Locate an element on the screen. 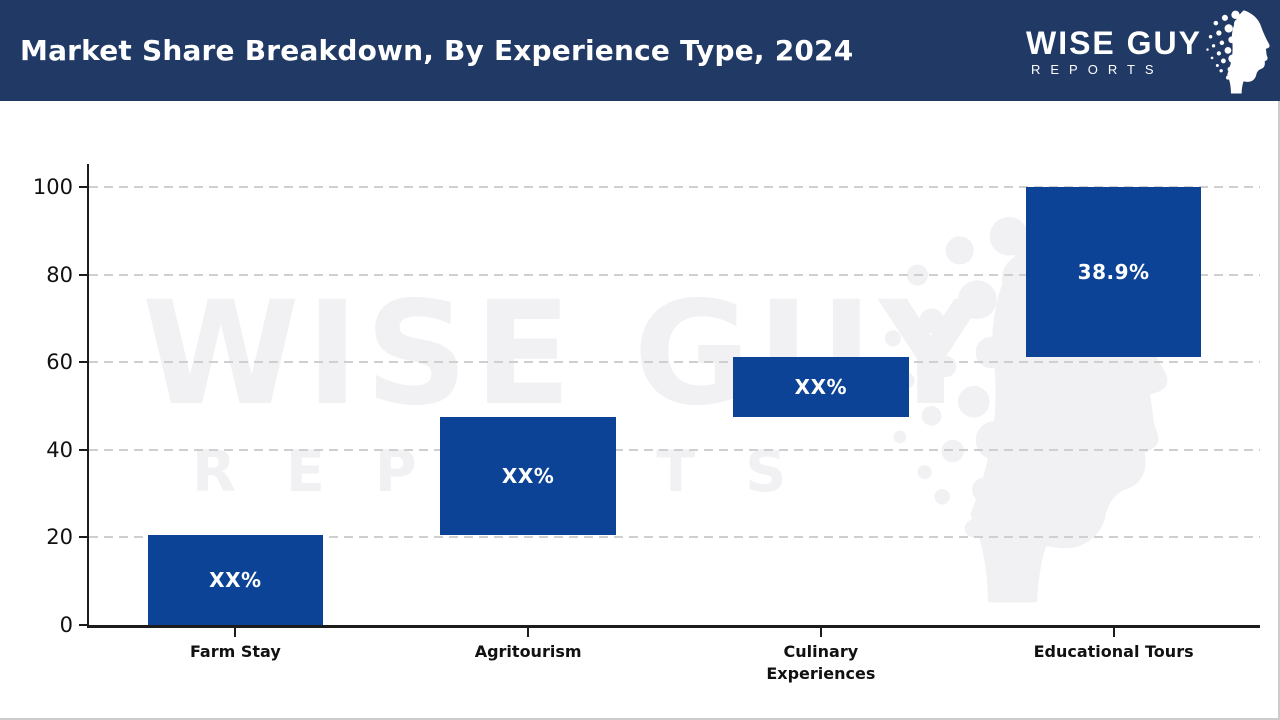 The height and width of the screenshot is (720, 1280). y-tick-label: 0 is located at coordinates (66, 625).